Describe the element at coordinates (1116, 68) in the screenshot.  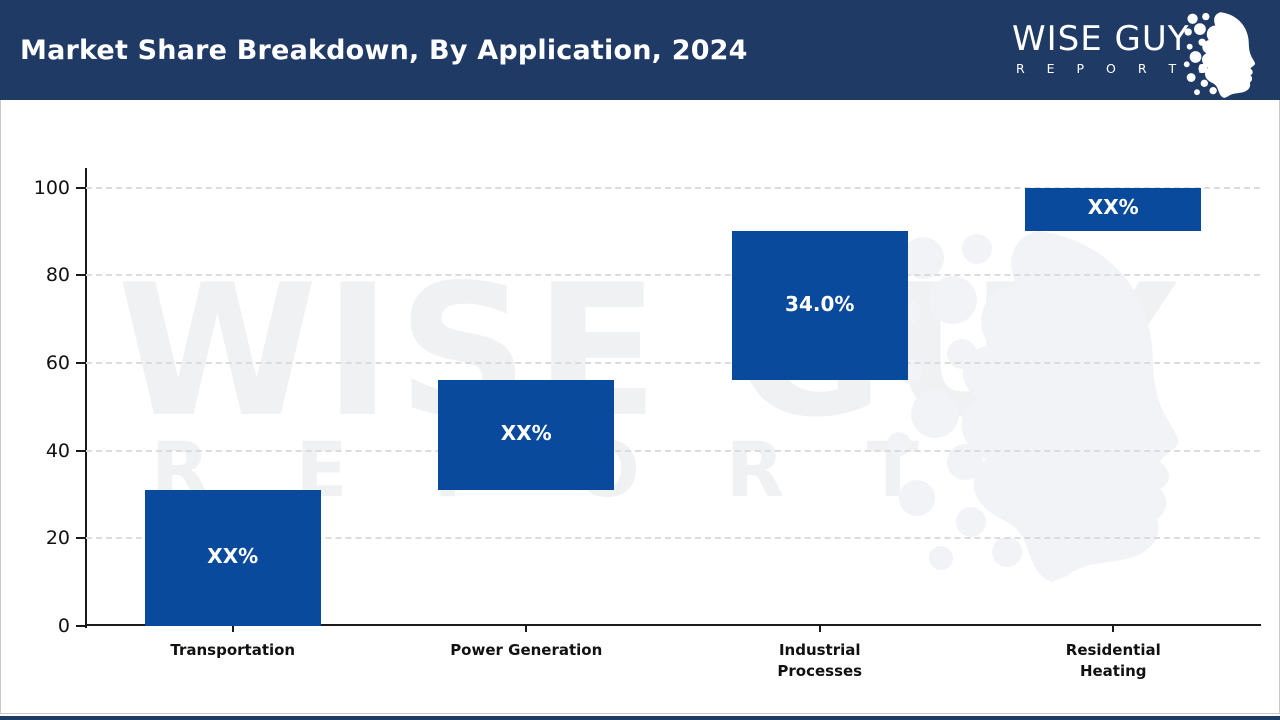
I see `brand-subname: R E P O R T S` at that location.